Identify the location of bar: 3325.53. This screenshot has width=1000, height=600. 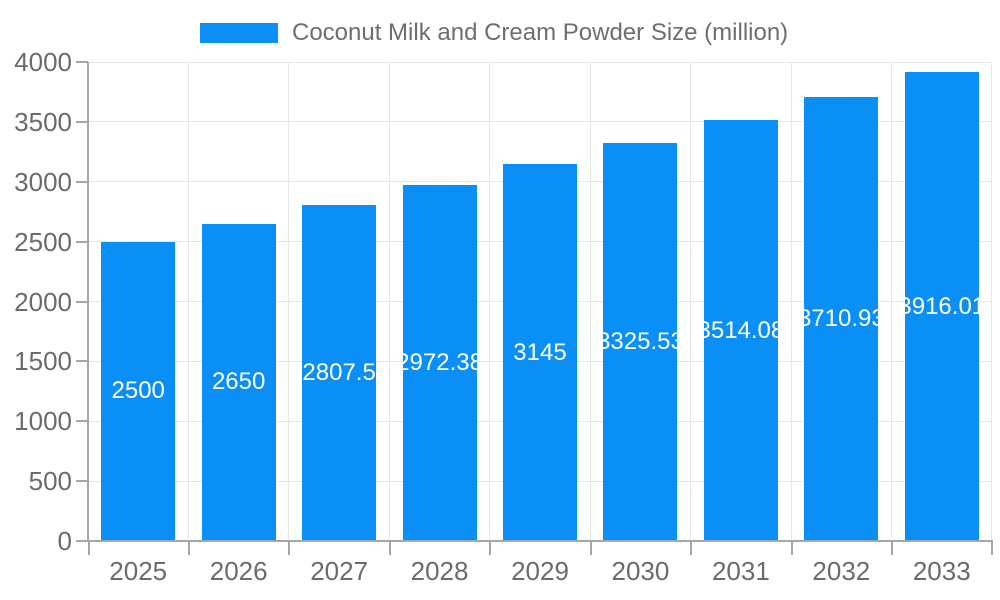
(640, 341).